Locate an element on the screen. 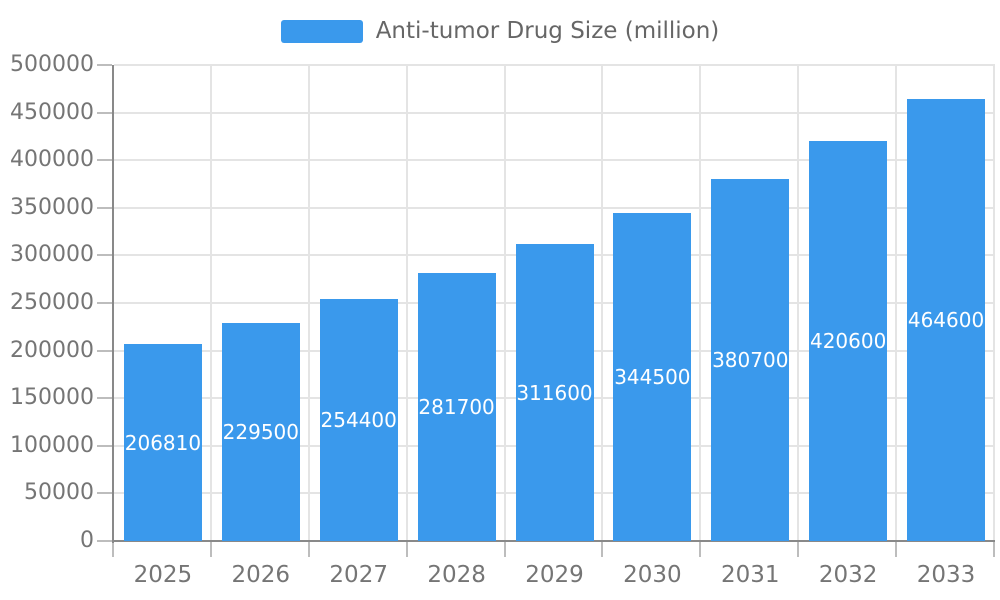 The height and width of the screenshot is (600, 1000). y-tick-label: 350000 is located at coordinates (52, 207).